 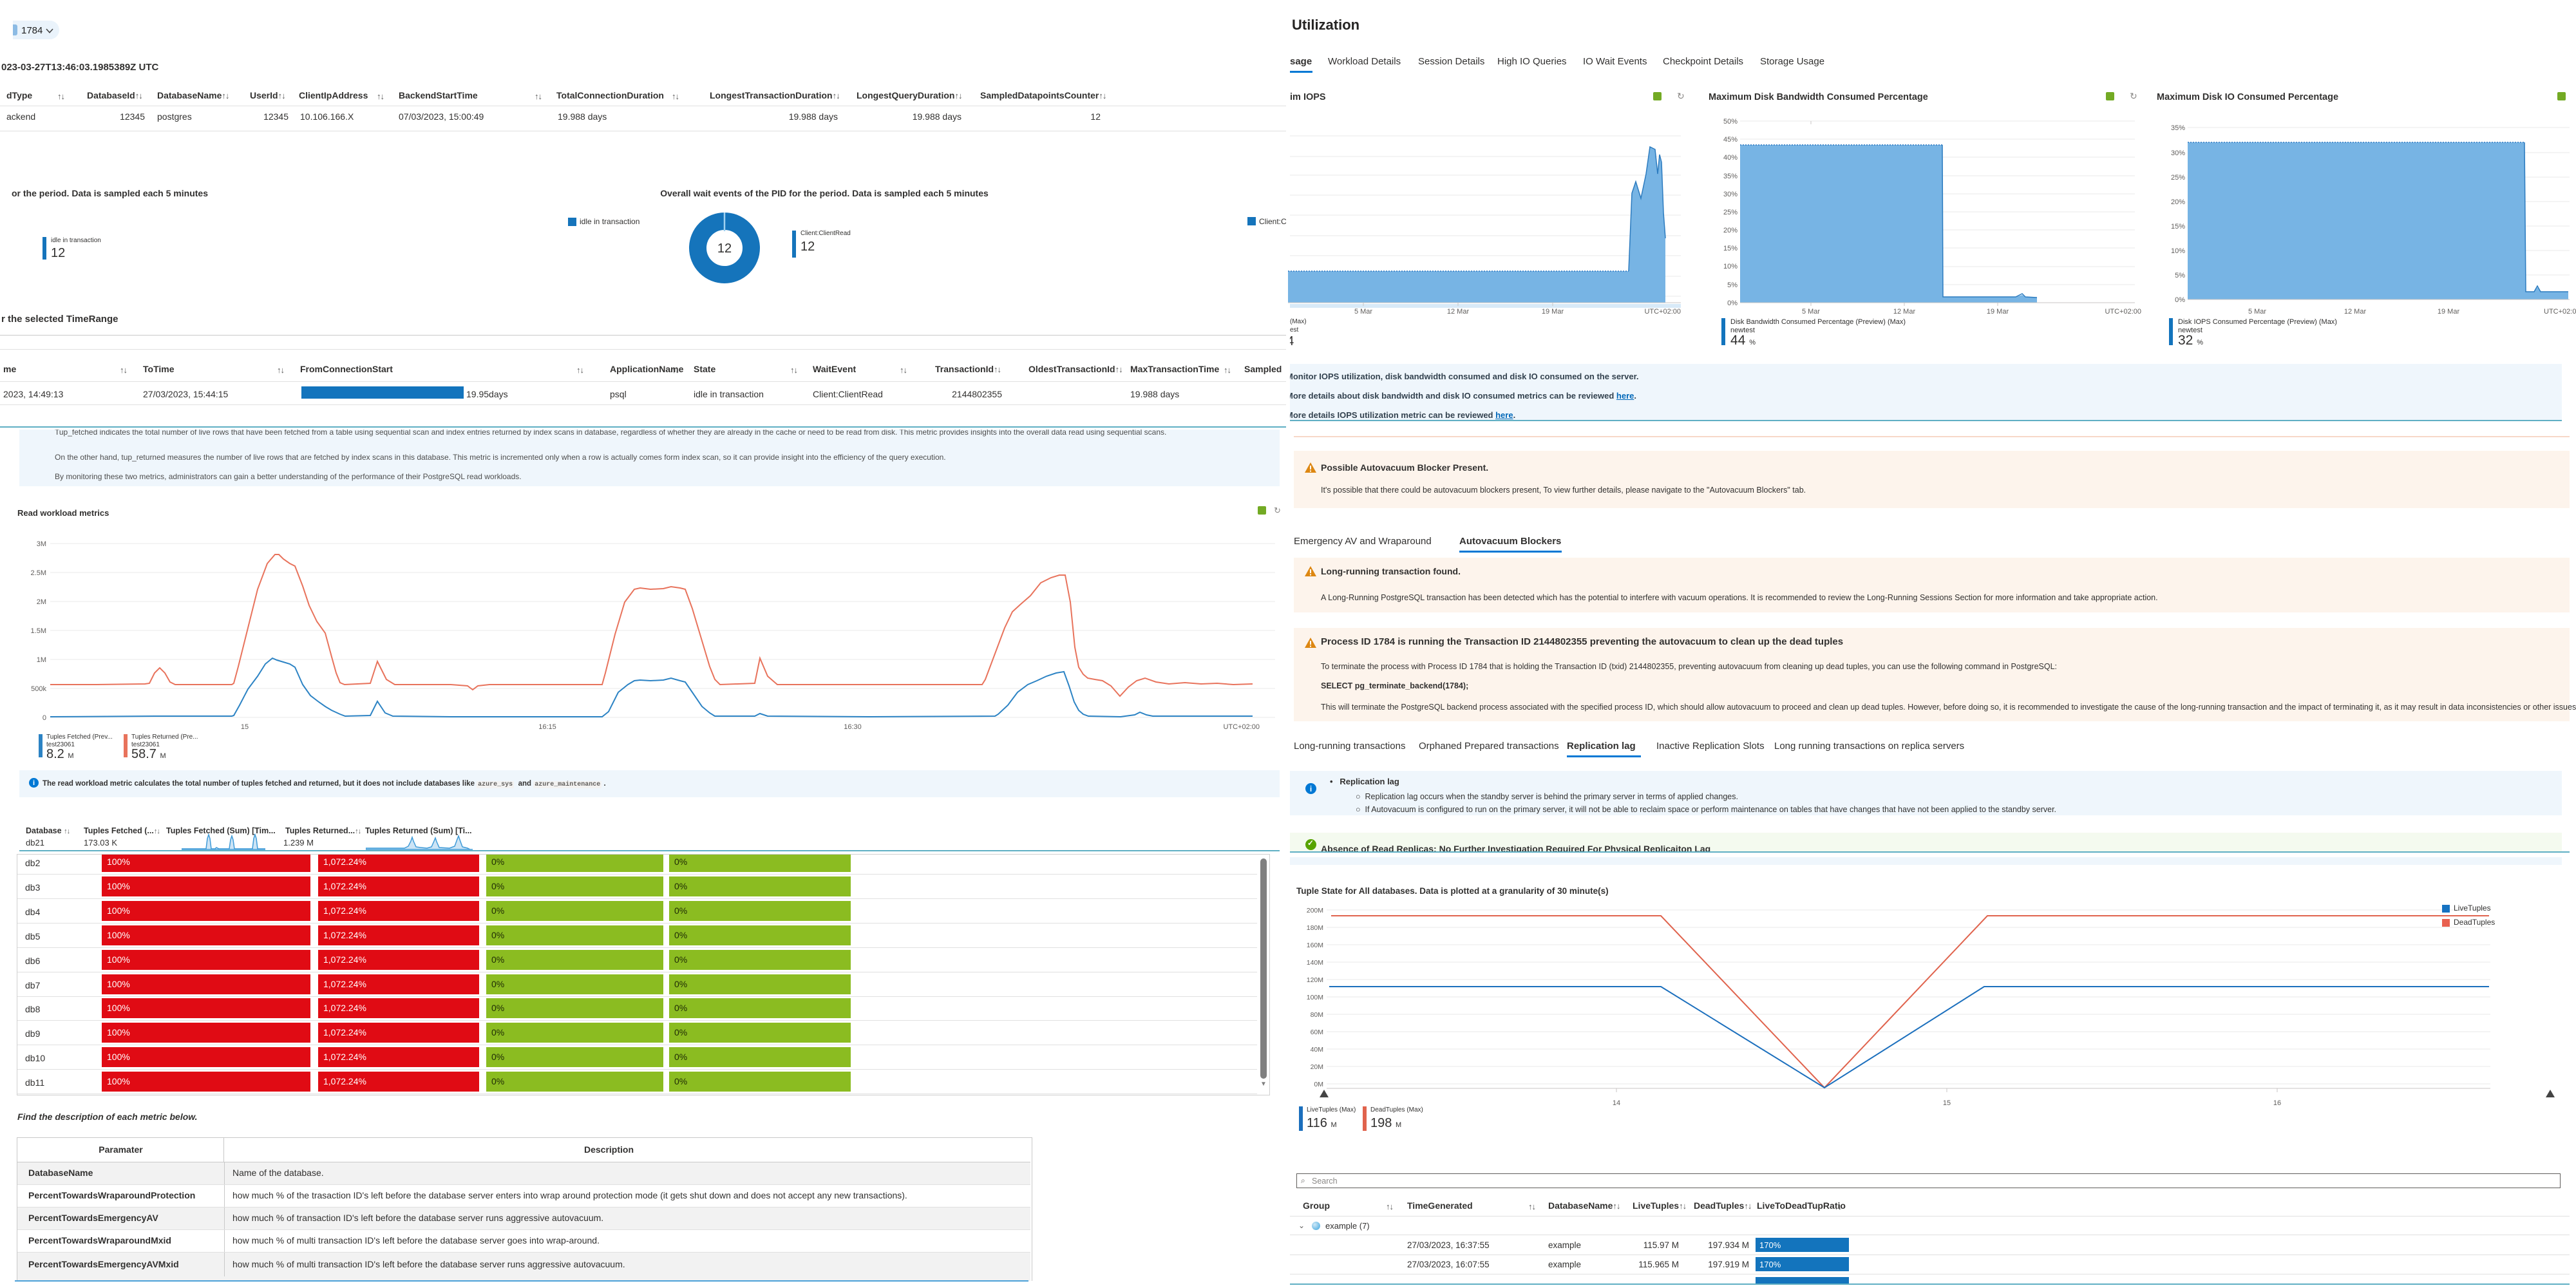 What do you see at coordinates (724, 249) in the screenshot?
I see `svg-text: 12` at bounding box center [724, 249].